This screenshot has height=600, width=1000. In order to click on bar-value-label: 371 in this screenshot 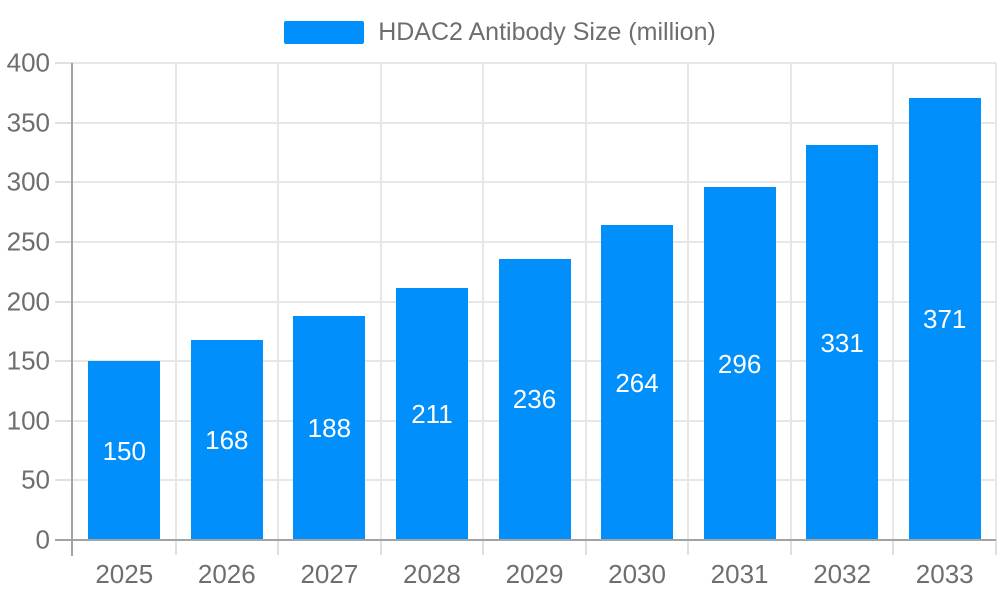, I will do `click(945, 318)`.